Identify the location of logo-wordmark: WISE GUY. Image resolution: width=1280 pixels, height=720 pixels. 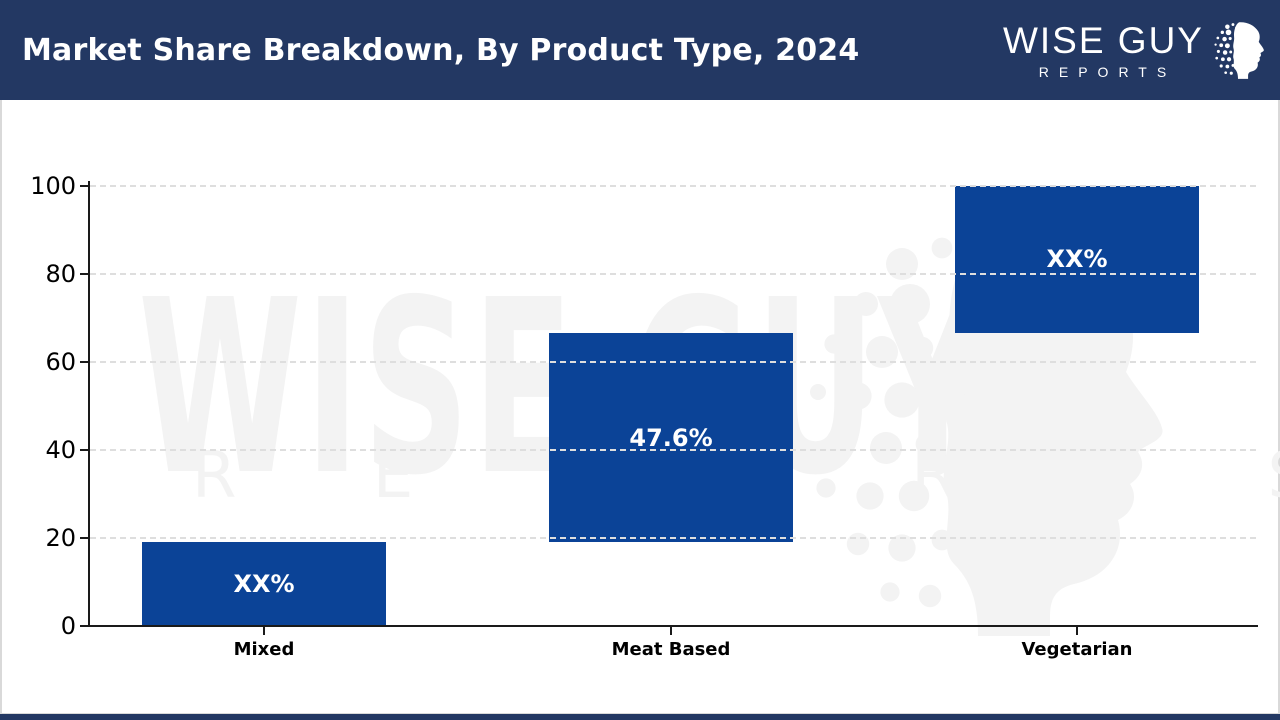
(1103, 40).